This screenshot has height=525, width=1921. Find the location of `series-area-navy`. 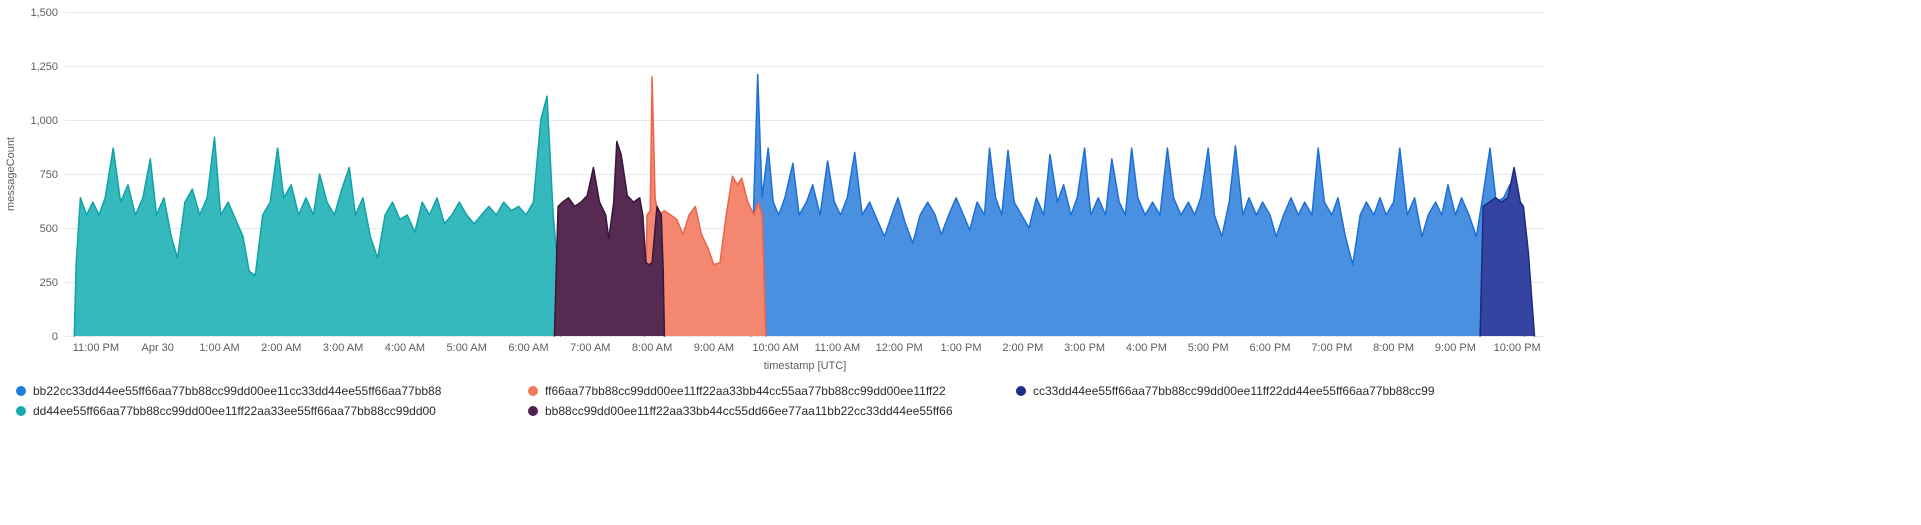

series-area-navy is located at coordinates (1507, 252).